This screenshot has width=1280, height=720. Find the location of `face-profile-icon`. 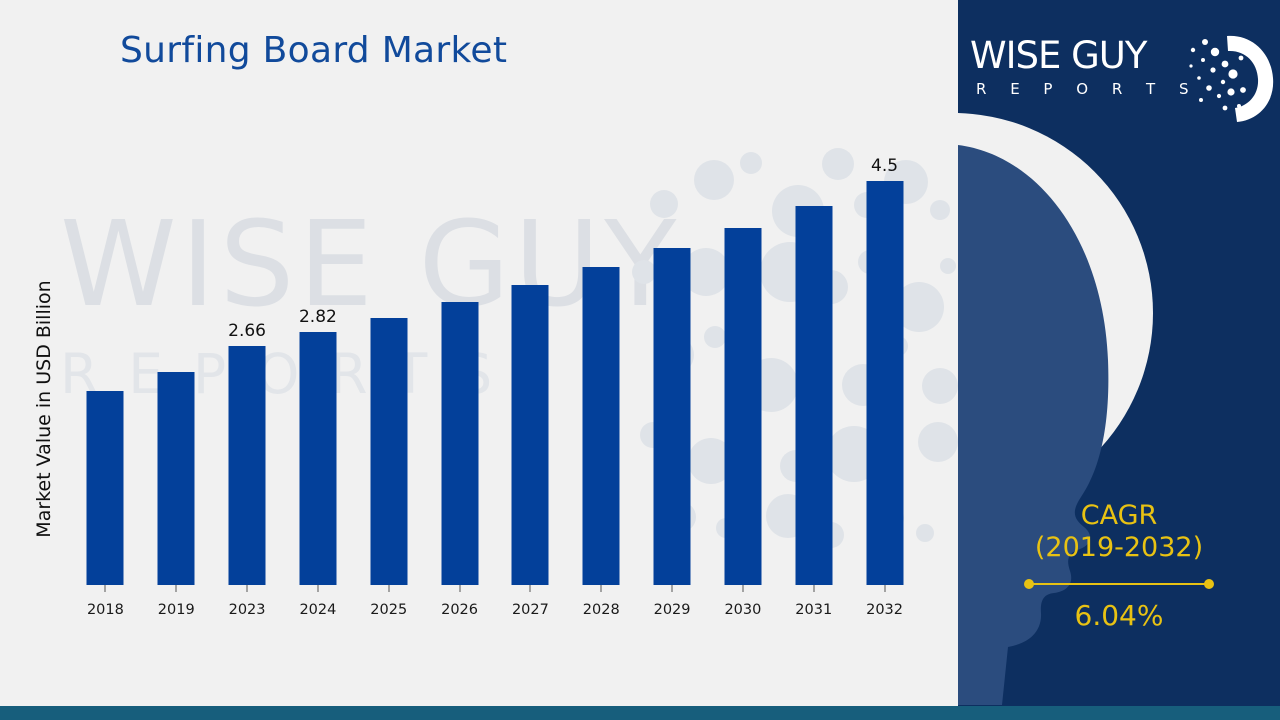

face-profile-icon is located at coordinates (1033, 425).